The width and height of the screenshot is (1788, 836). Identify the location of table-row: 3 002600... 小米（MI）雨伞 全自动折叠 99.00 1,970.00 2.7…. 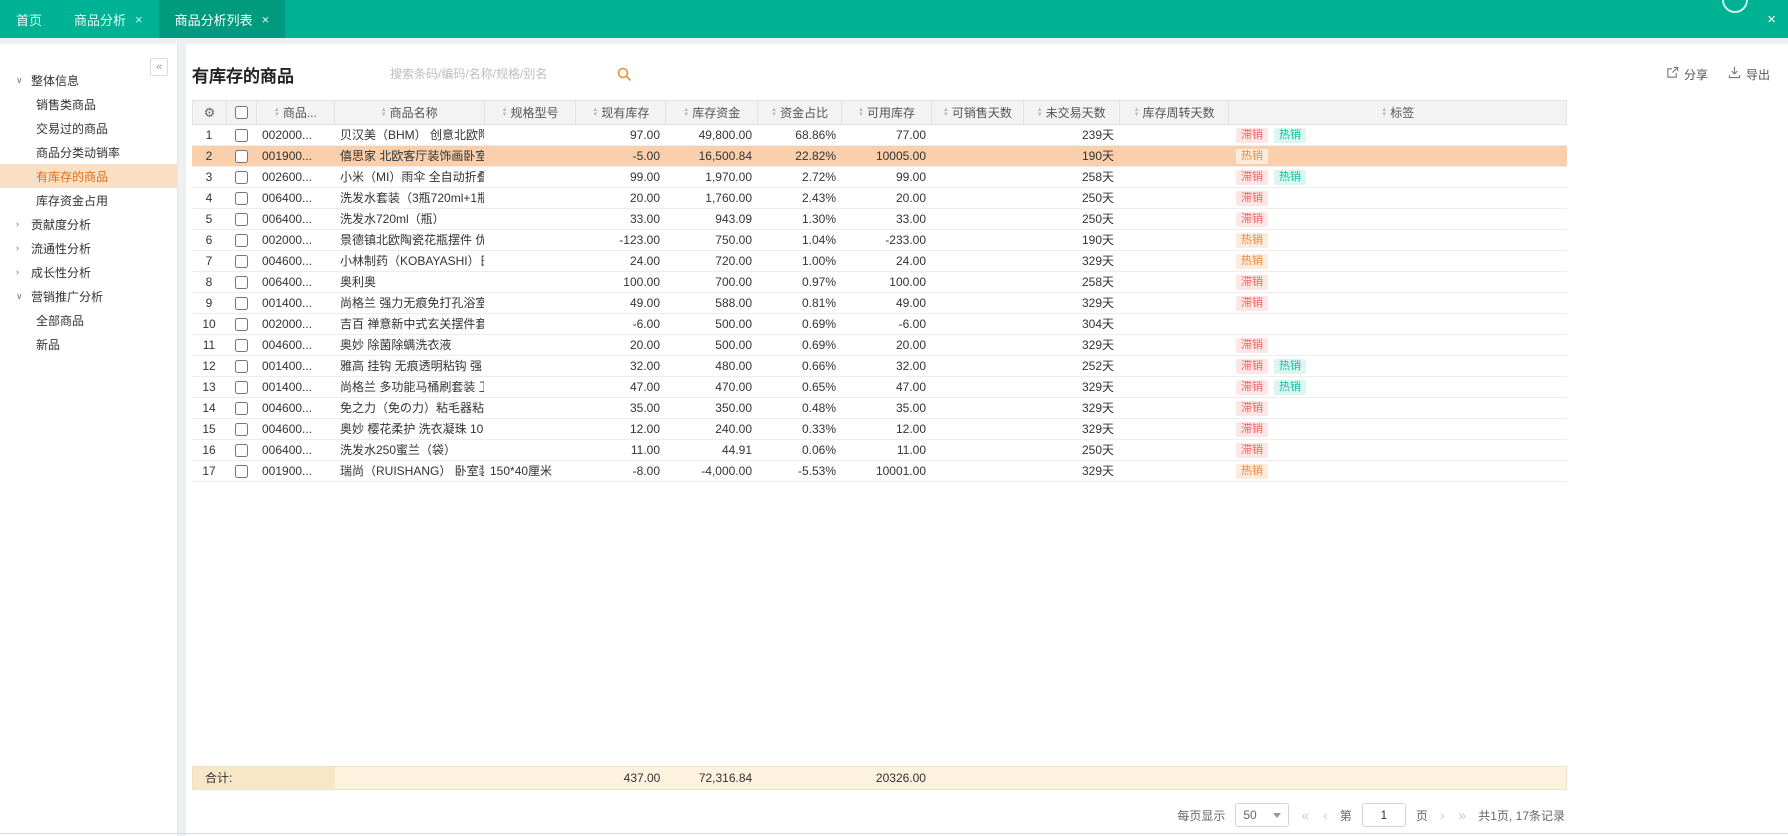
(879, 177).